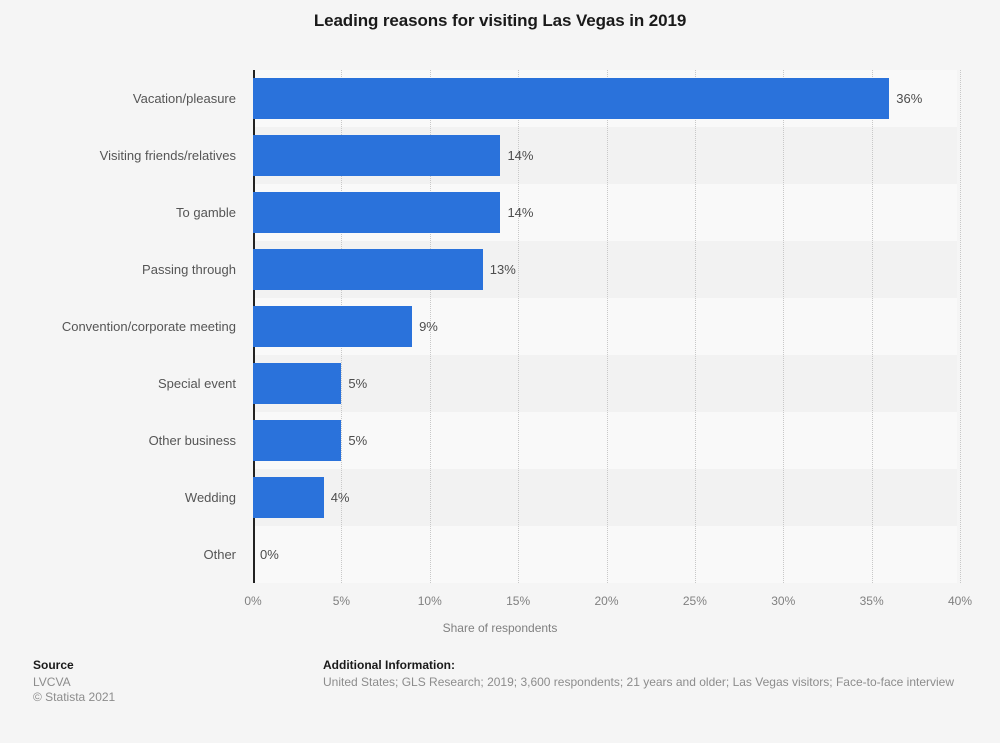 The height and width of the screenshot is (743, 1000). Describe the element at coordinates (167, 155) in the screenshot. I see `category-label: Visiting friends/relatives` at that location.